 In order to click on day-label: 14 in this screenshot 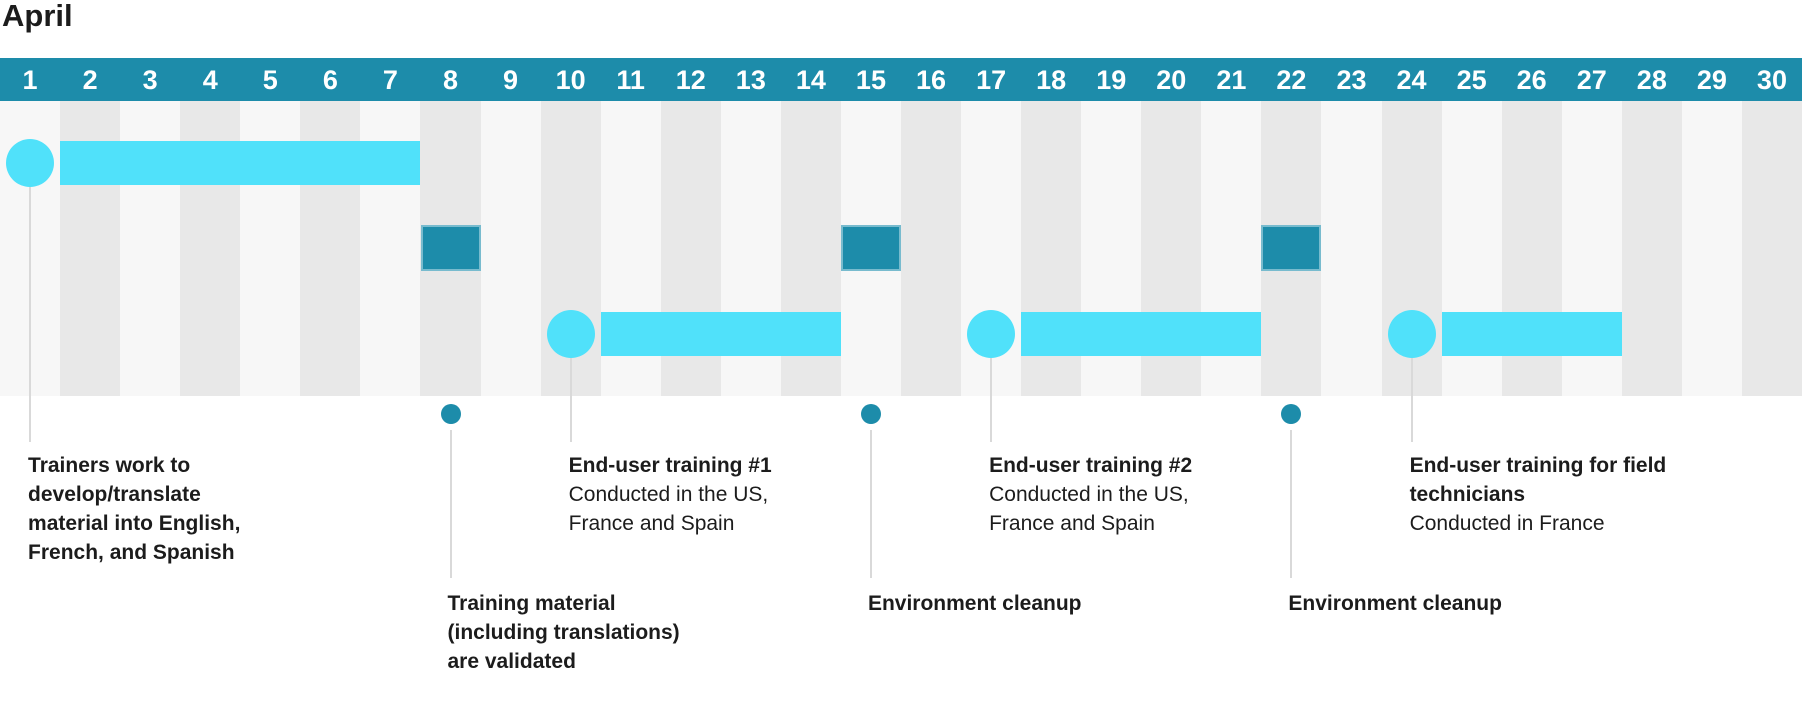, I will do `click(810, 80)`.